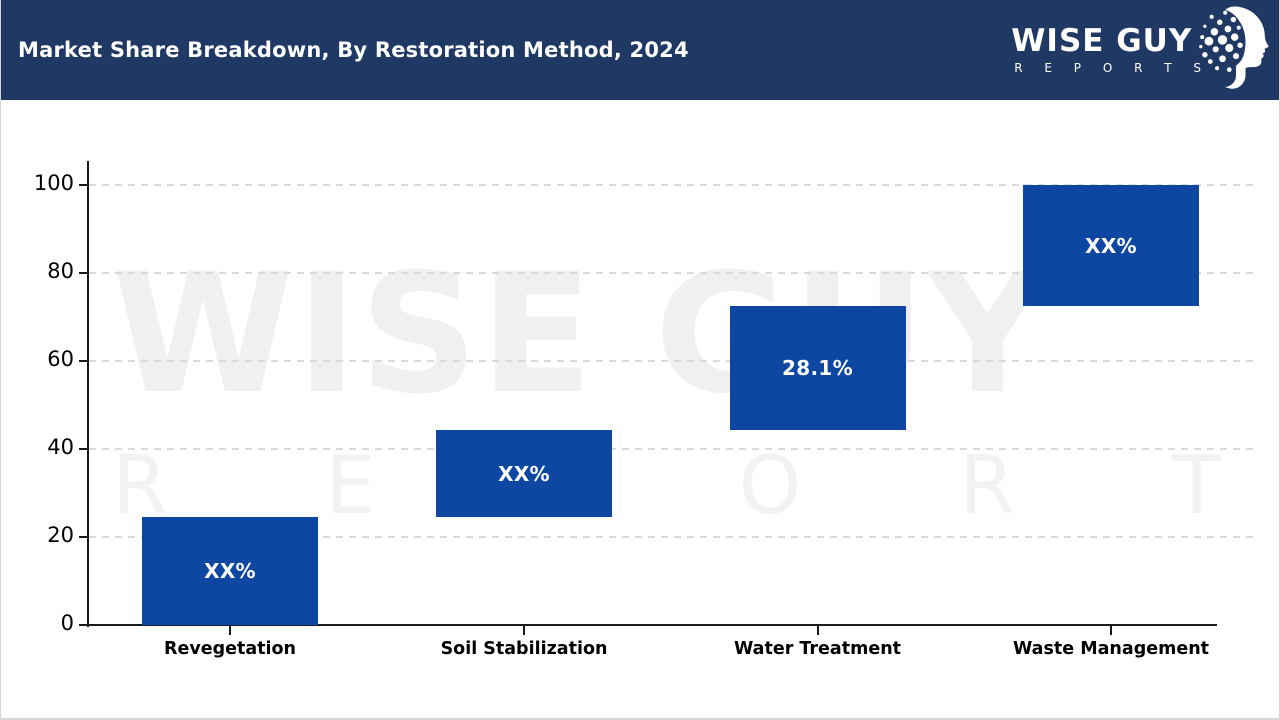 The width and height of the screenshot is (1280, 720). I want to click on x-tick-label-soil-stabilization: Soil Stabilization, so click(524, 649).